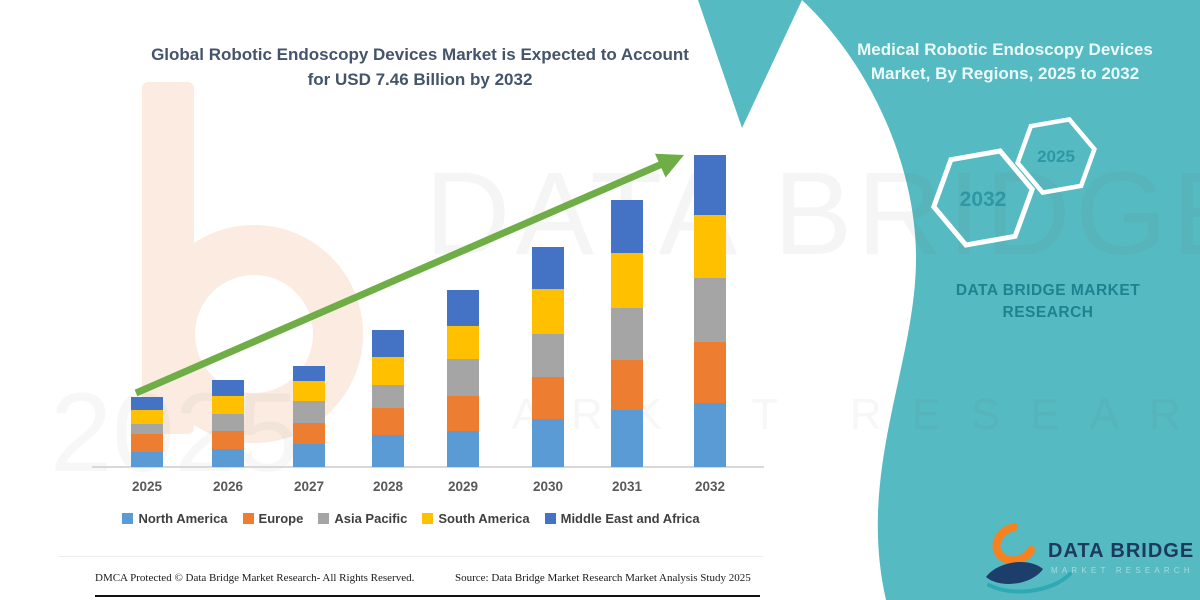 This screenshot has width=1200, height=600. Describe the element at coordinates (228, 486) in the screenshot. I see `x-axis-label: 2026` at that location.